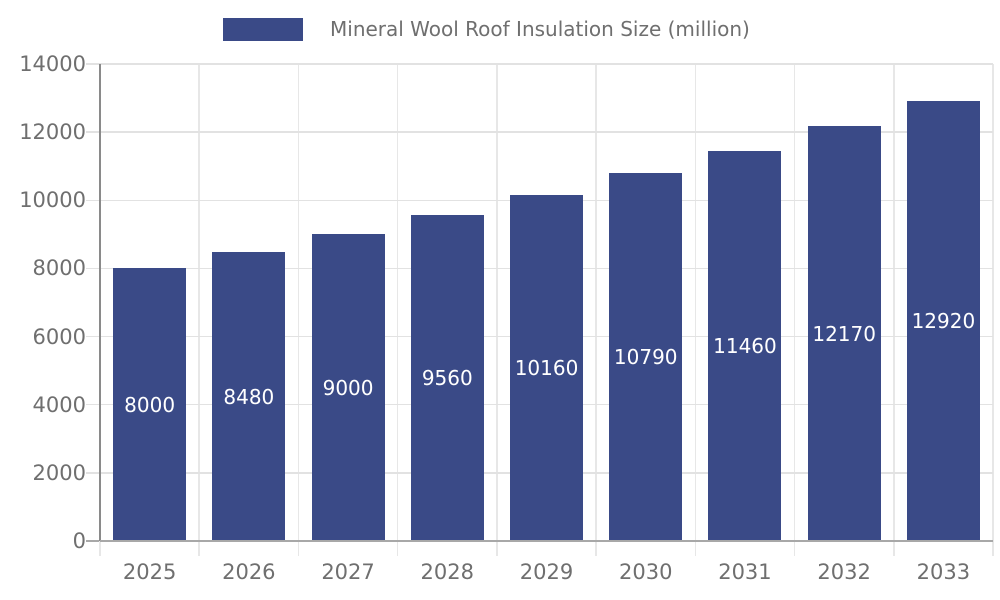  I want to click on y-axis-tick-label: 2000, so click(59, 472).